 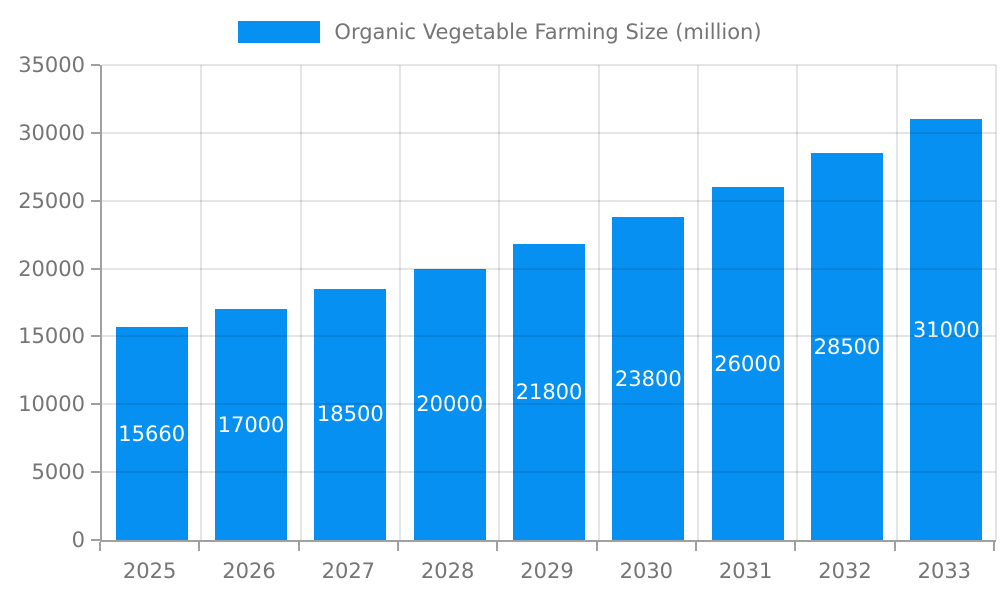 What do you see at coordinates (78, 540) in the screenshot?
I see `y-tick-label: 0` at bounding box center [78, 540].